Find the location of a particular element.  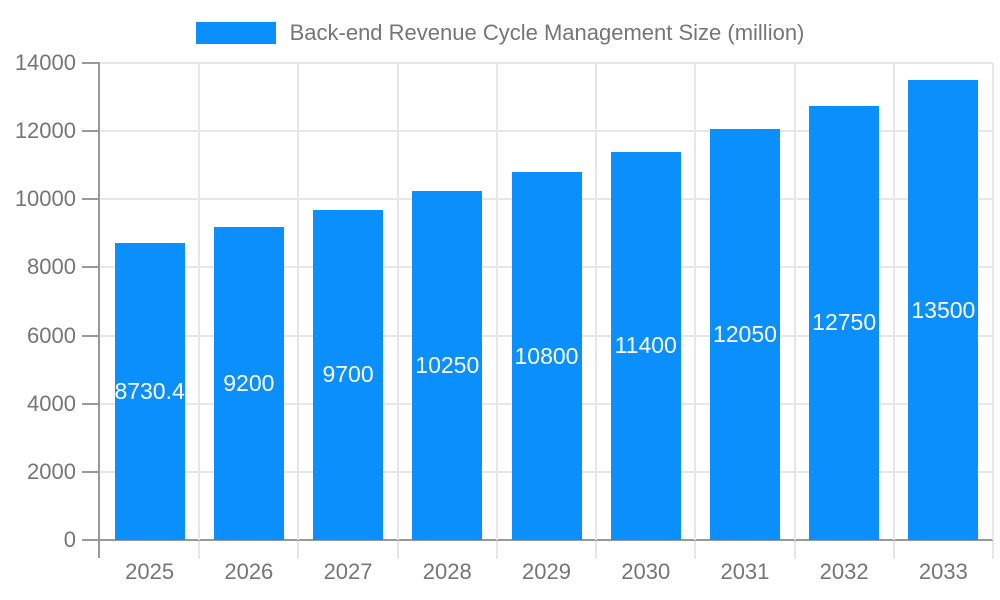

y-axis-tick-label: 2000 is located at coordinates (51, 471).